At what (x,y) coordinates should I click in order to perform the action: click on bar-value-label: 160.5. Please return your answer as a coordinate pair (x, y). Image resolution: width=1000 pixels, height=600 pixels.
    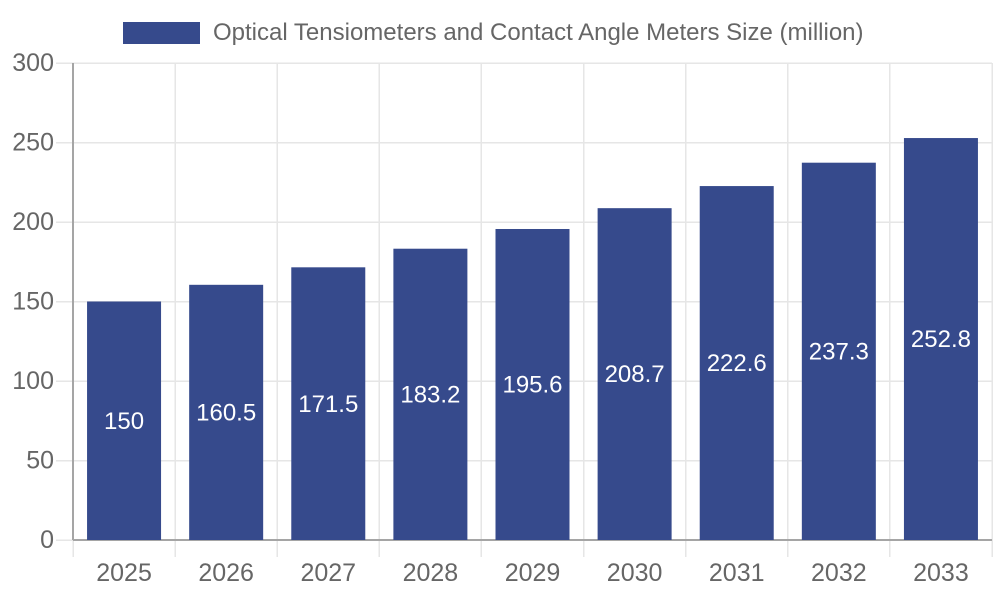
    Looking at the image, I should click on (226, 413).